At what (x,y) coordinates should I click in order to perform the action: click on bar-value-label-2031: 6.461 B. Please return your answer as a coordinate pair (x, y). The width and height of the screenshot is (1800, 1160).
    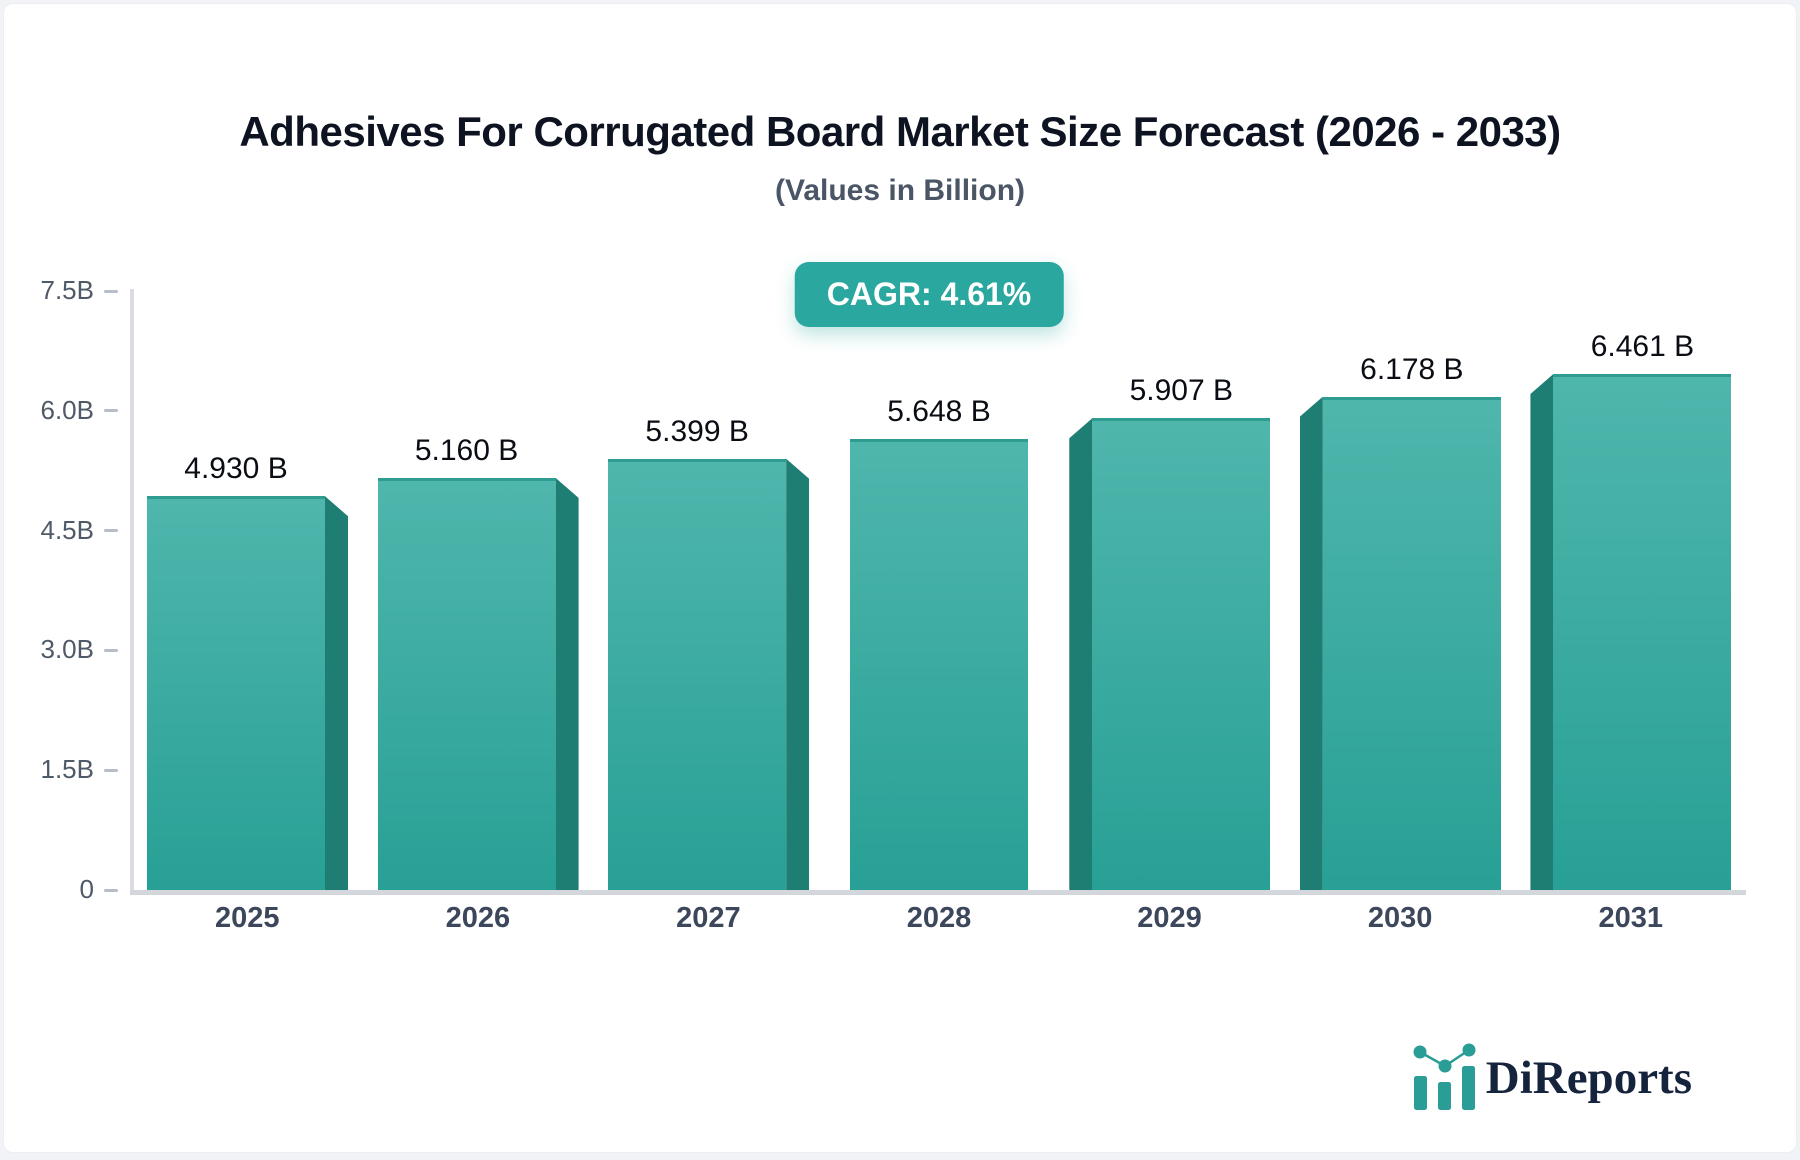
    Looking at the image, I should click on (1642, 346).